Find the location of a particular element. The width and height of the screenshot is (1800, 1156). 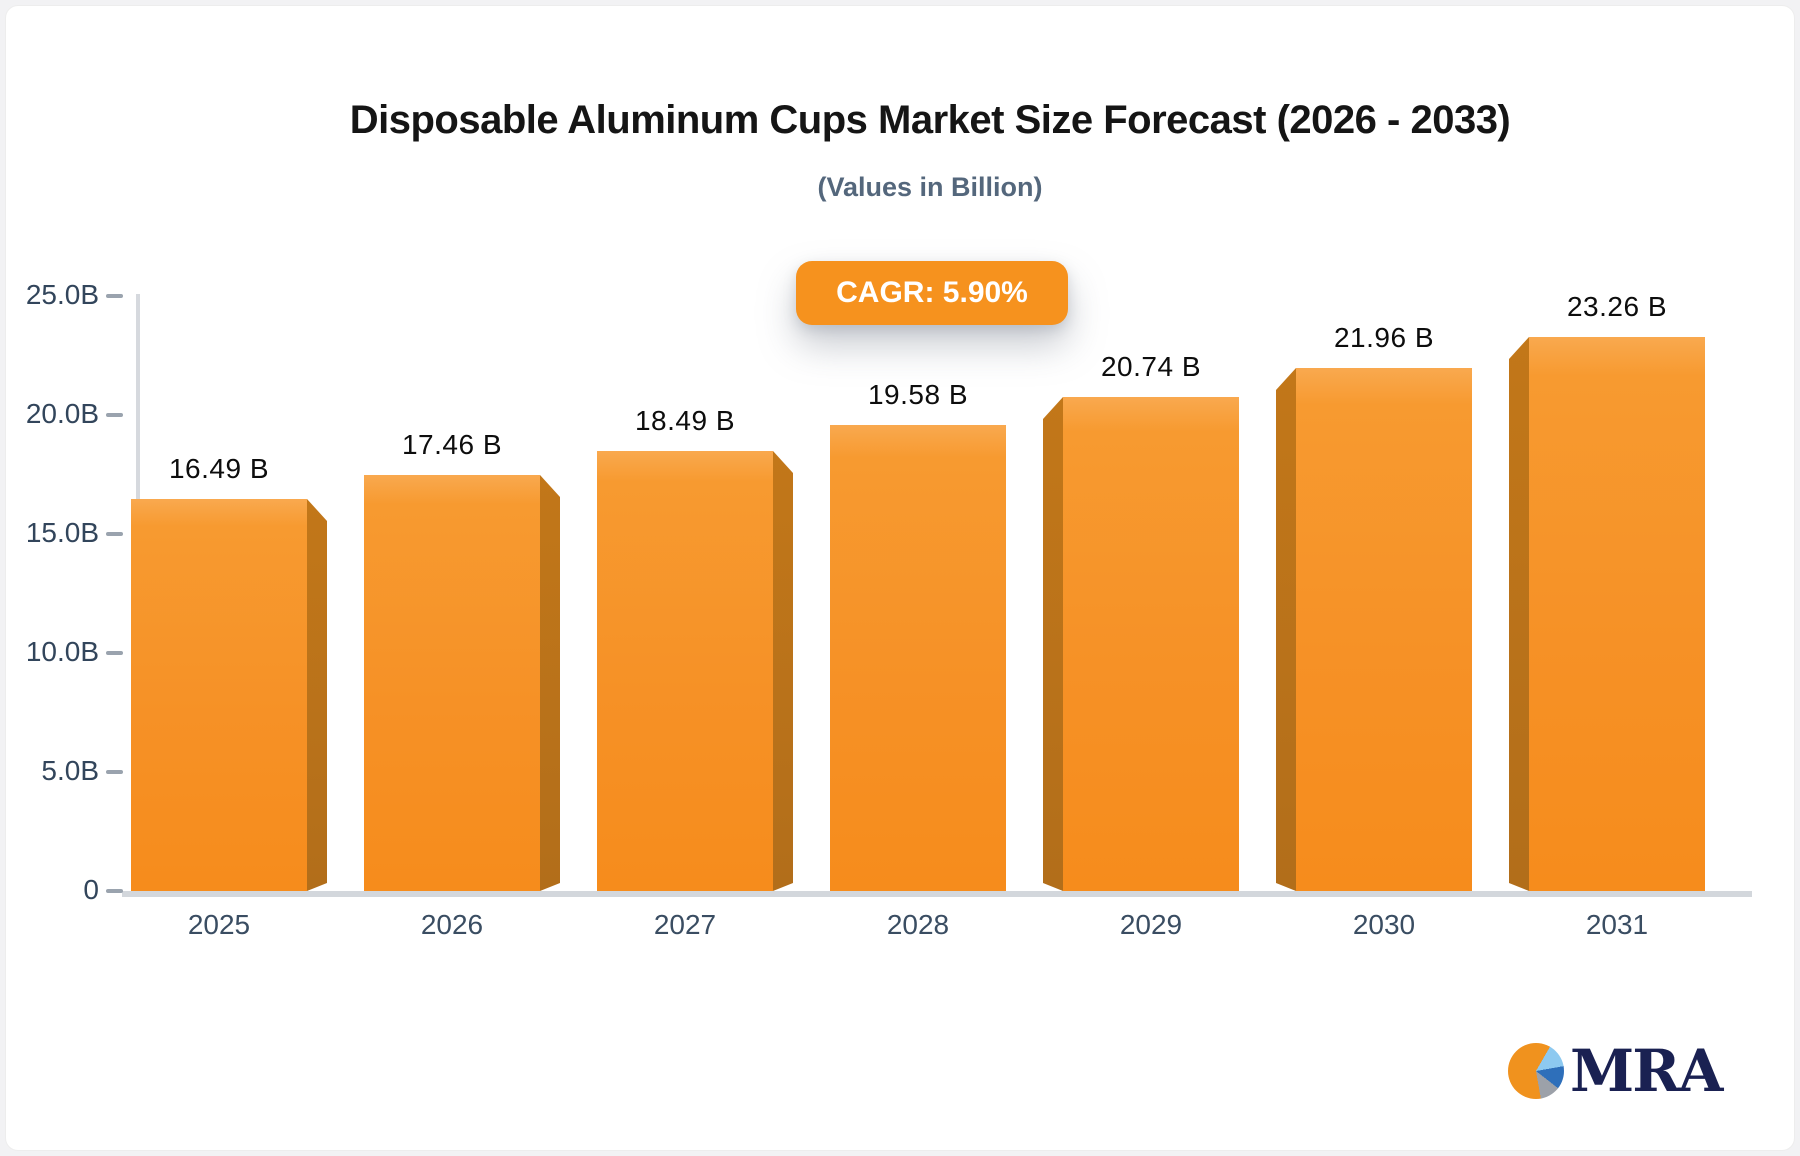

bar-value-label-2029: 20.74 B is located at coordinates (1151, 366).